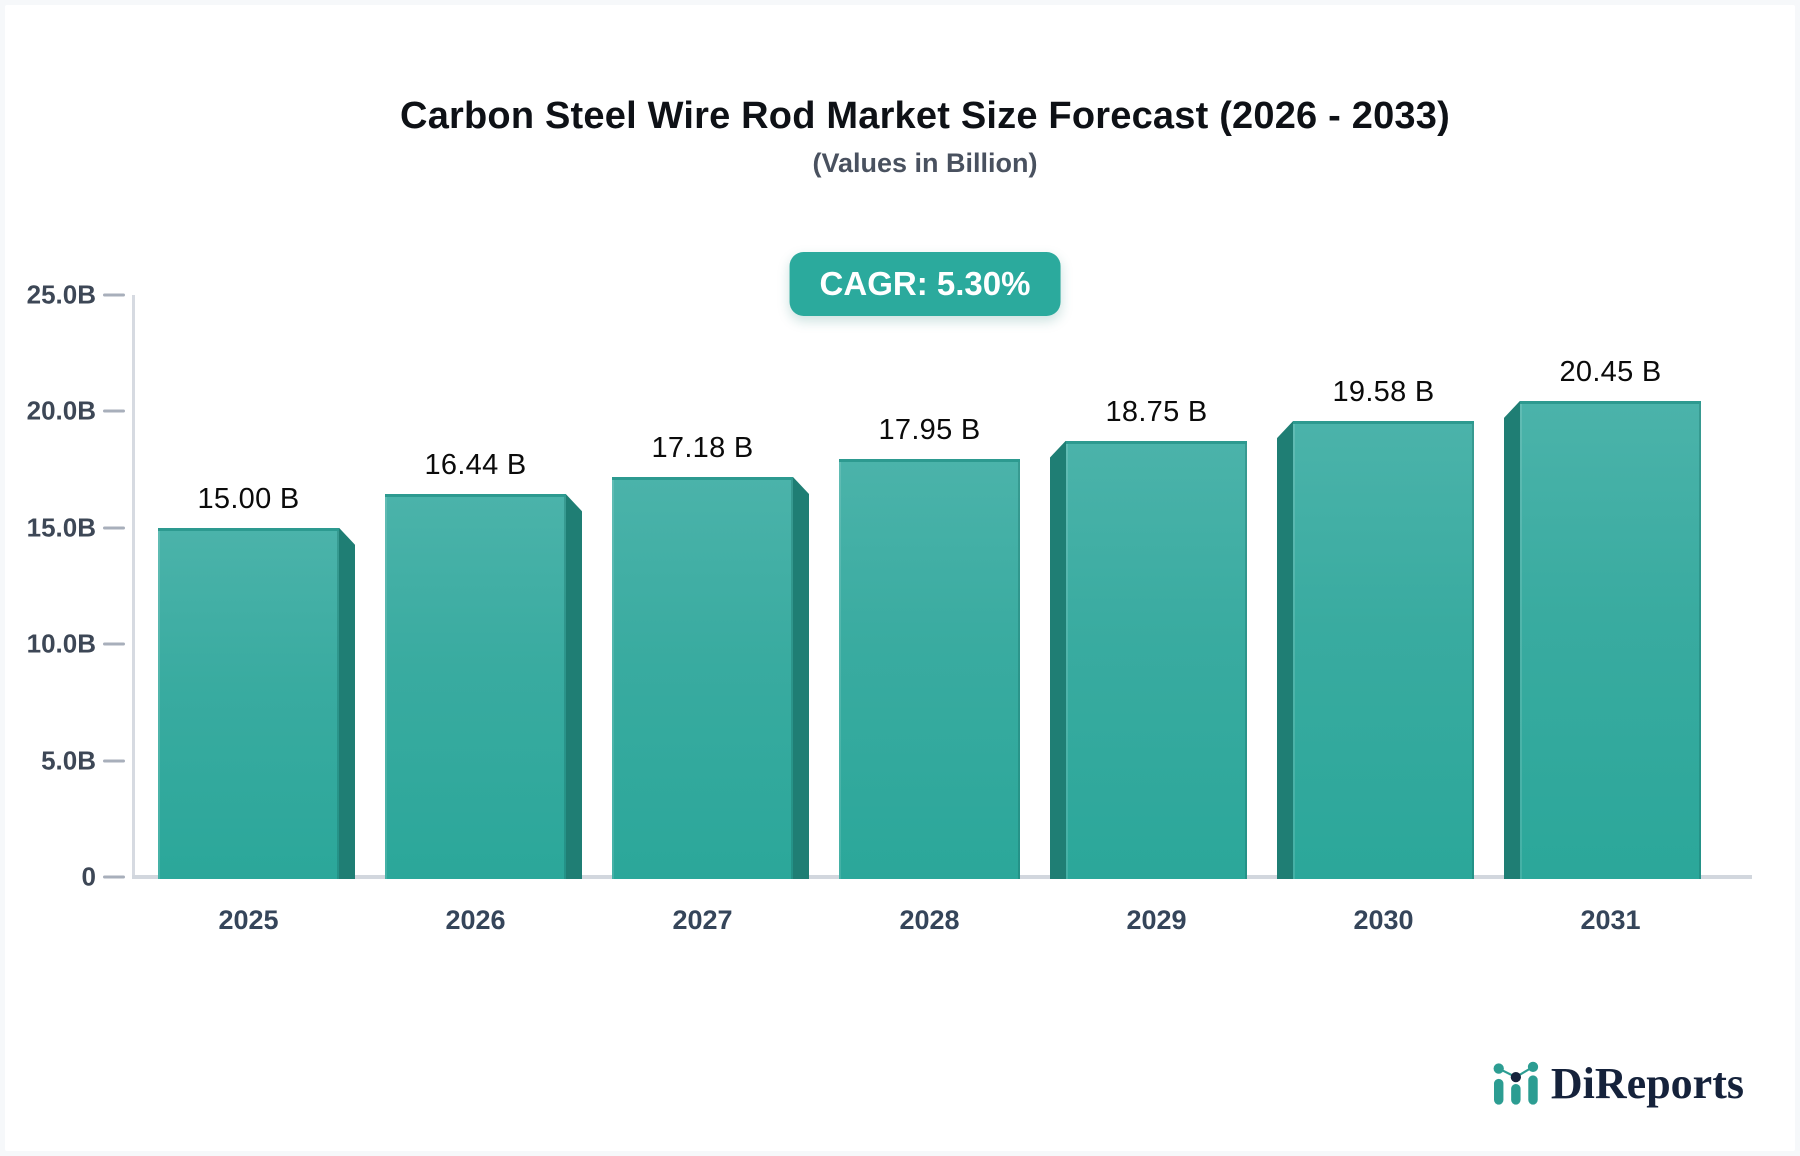 This screenshot has height=1156, width=1800. I want to click on cagr-badge: CAGR: 5.30%, so click(925, 284).